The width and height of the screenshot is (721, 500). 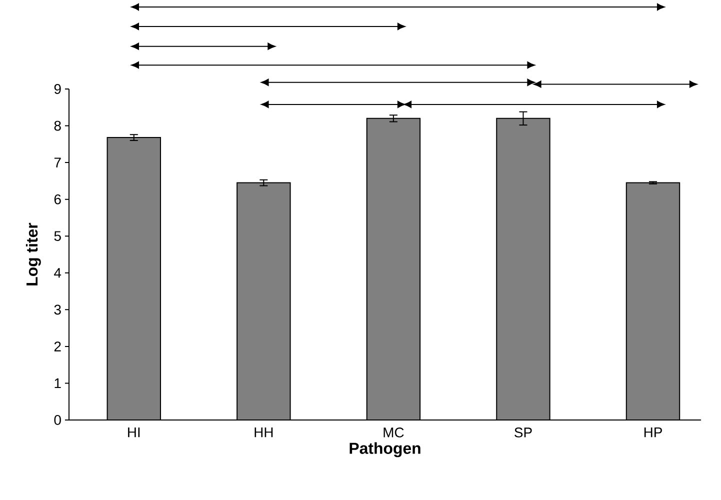 What do you see at coordinates (134, 433) in the screenshot?
I see `x-tick-label: HI` at bounding box center [134, 433].